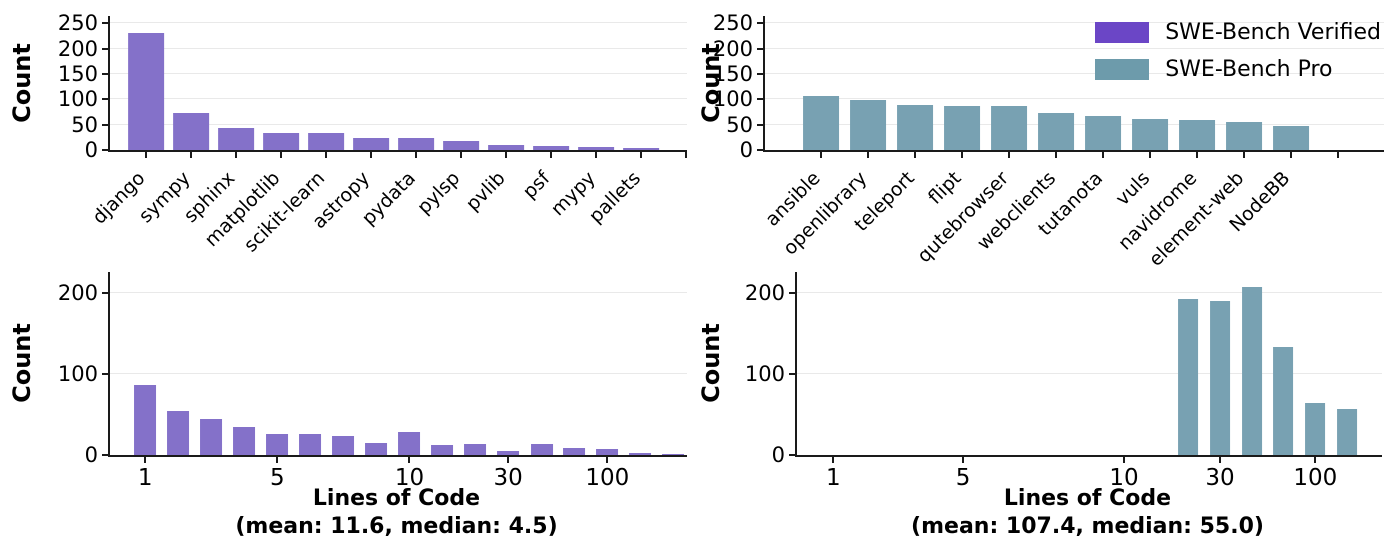 Image resolution: width=1391 pixels, height=550 pixels. Describe the element at coordinates (1315, 478) in the screenshot. I see `x-tick-label: 100` at that location.